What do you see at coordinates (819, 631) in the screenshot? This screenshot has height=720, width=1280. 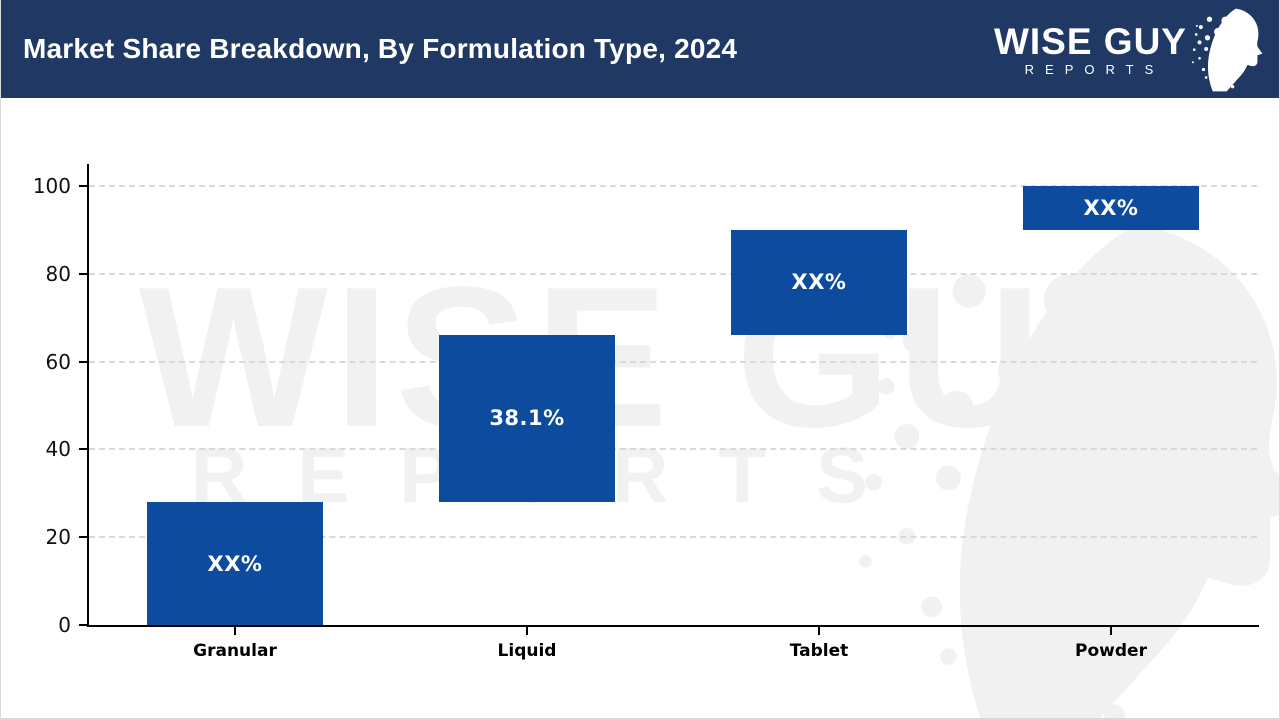 I see `x-tickmark-tablet` at bounding box center [819, 631].